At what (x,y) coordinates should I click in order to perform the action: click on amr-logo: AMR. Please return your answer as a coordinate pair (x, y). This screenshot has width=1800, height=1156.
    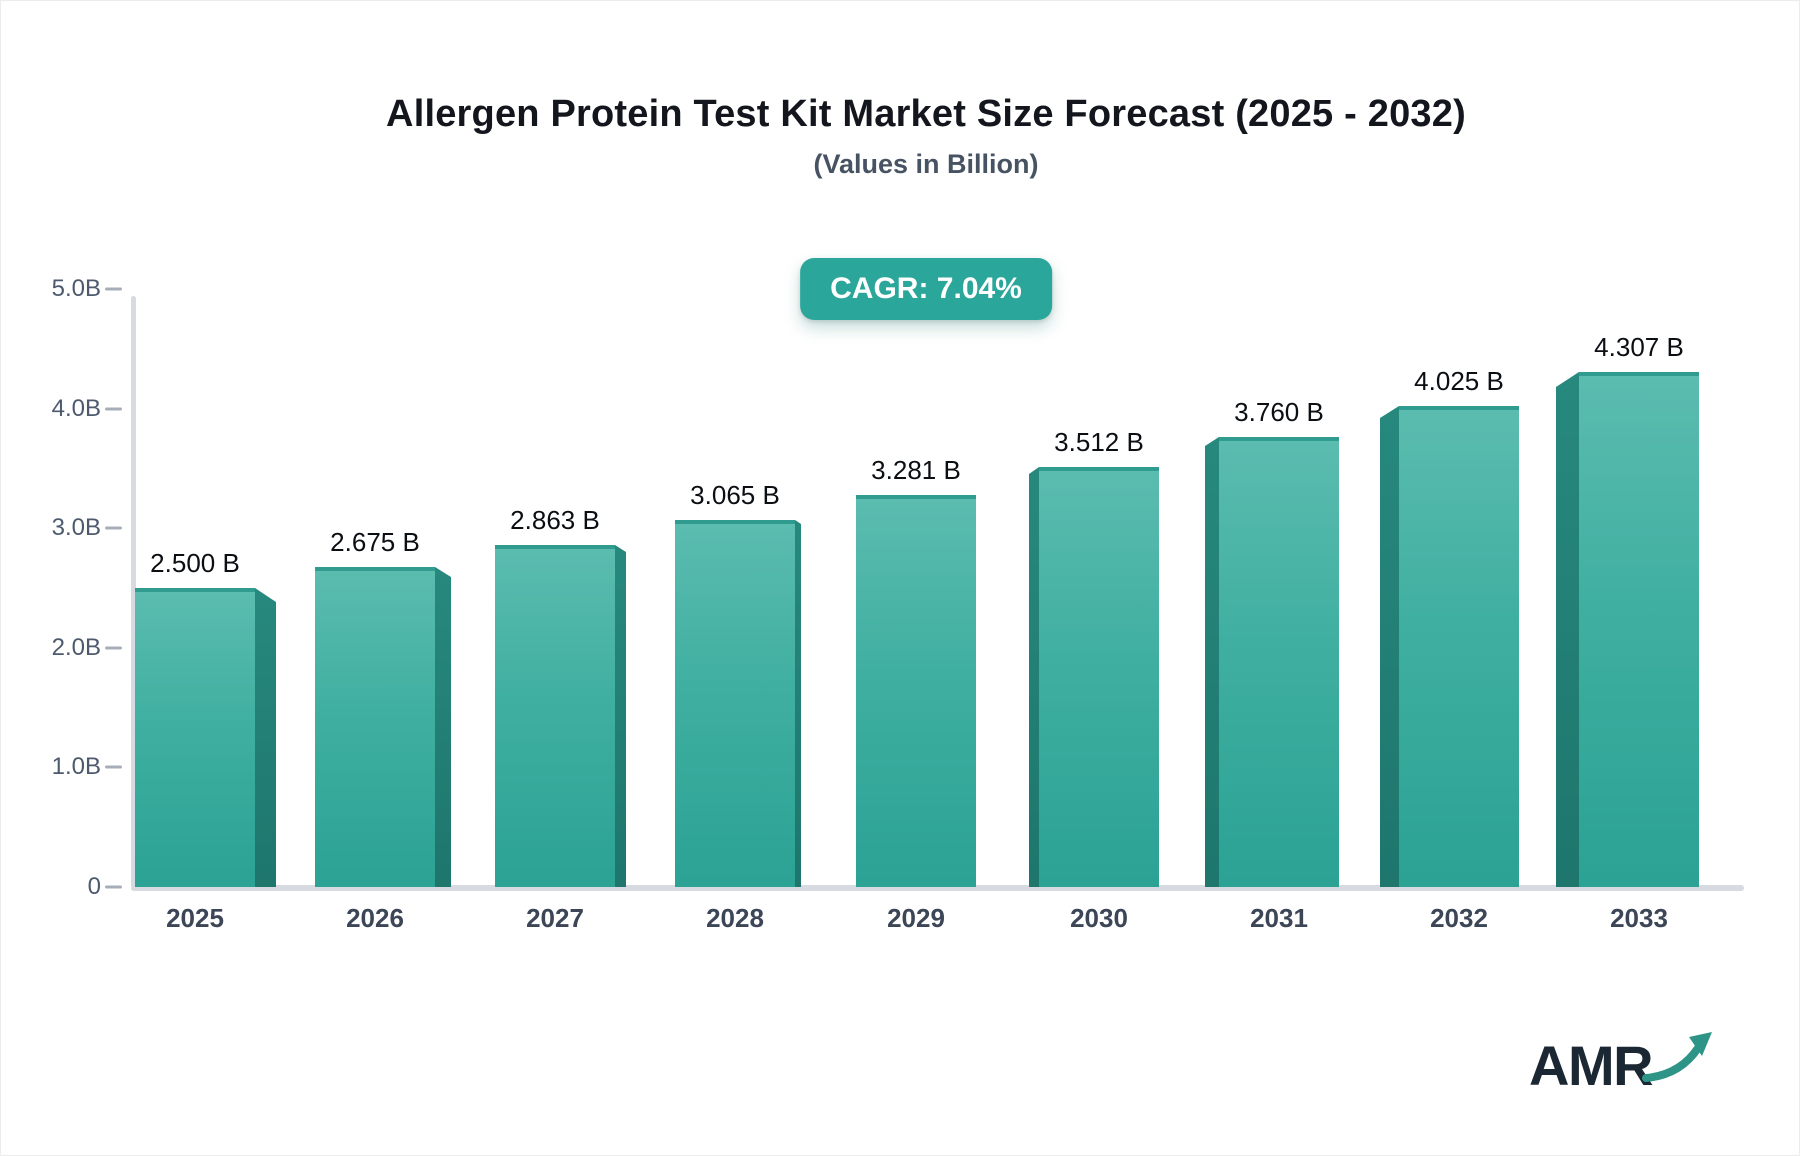
    Looking at the image, I should click on (1621, 1064).